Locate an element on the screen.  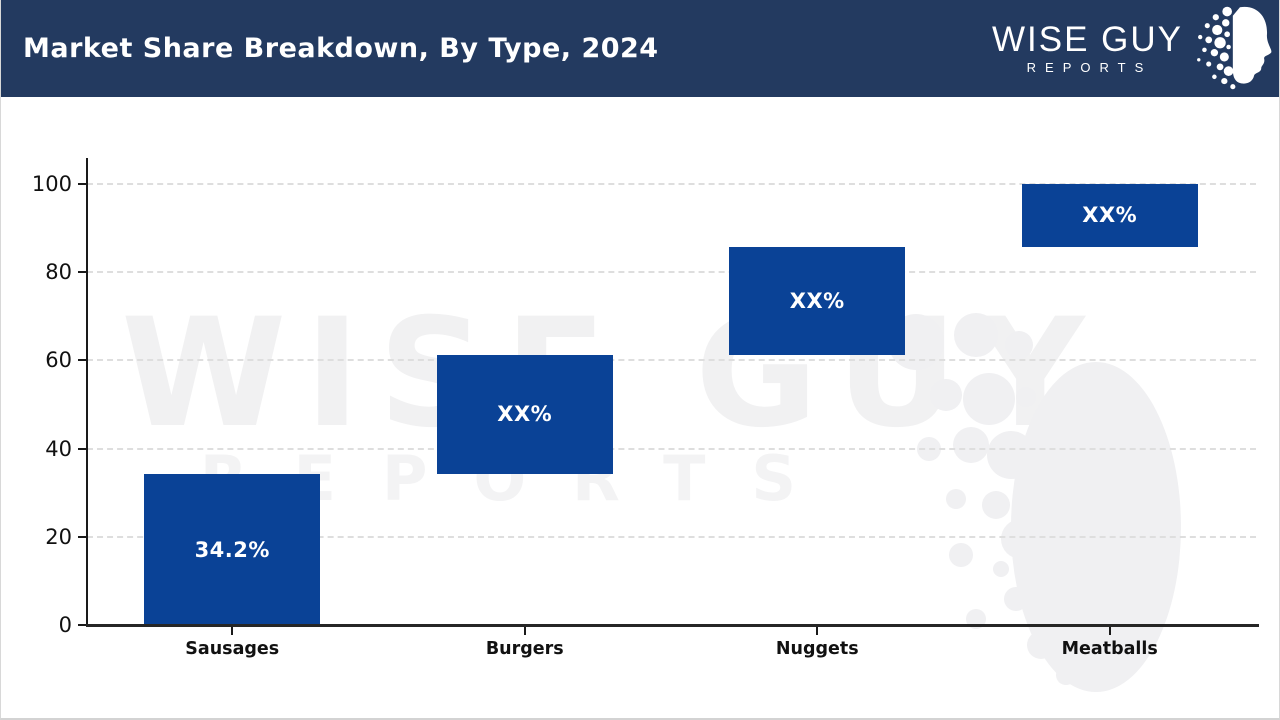
y-tick-label-80: 80 is located at coordinates (58, 272).